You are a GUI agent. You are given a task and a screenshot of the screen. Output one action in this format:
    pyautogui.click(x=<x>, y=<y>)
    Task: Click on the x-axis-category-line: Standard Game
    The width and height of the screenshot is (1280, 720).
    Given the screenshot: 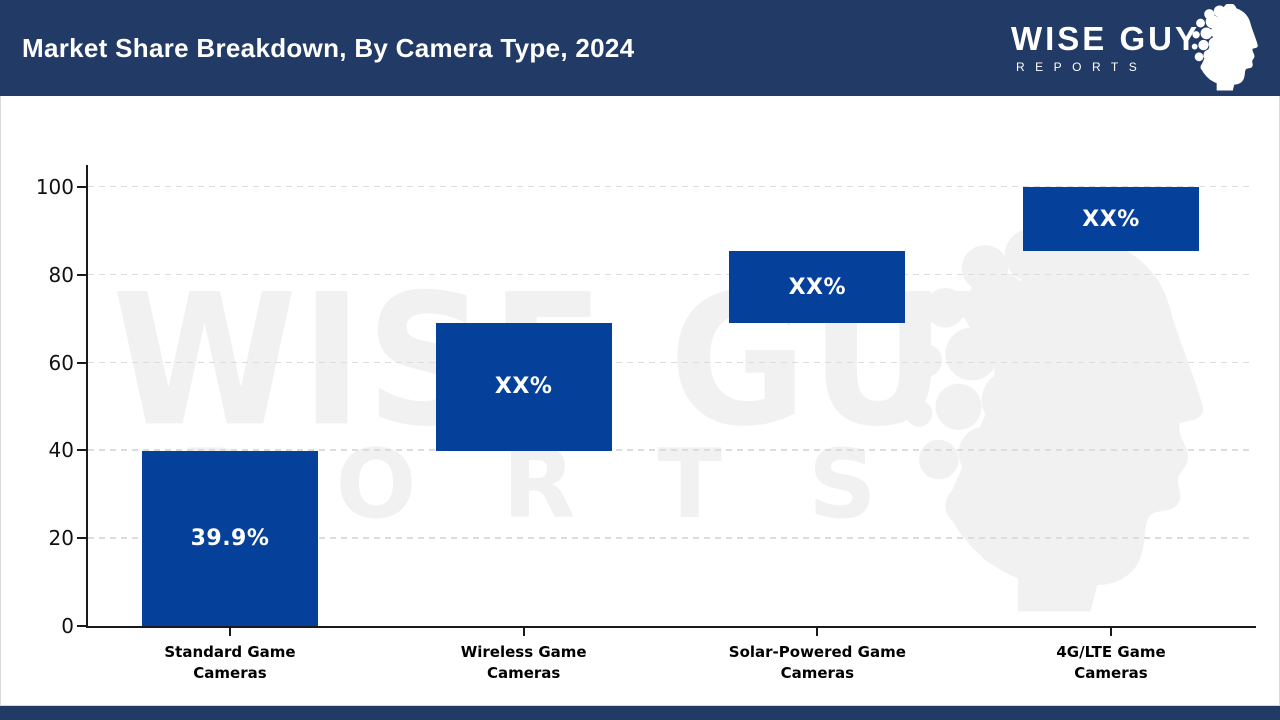 What is the action you would take?
    pyautogui.click(x=230, y=652)
    